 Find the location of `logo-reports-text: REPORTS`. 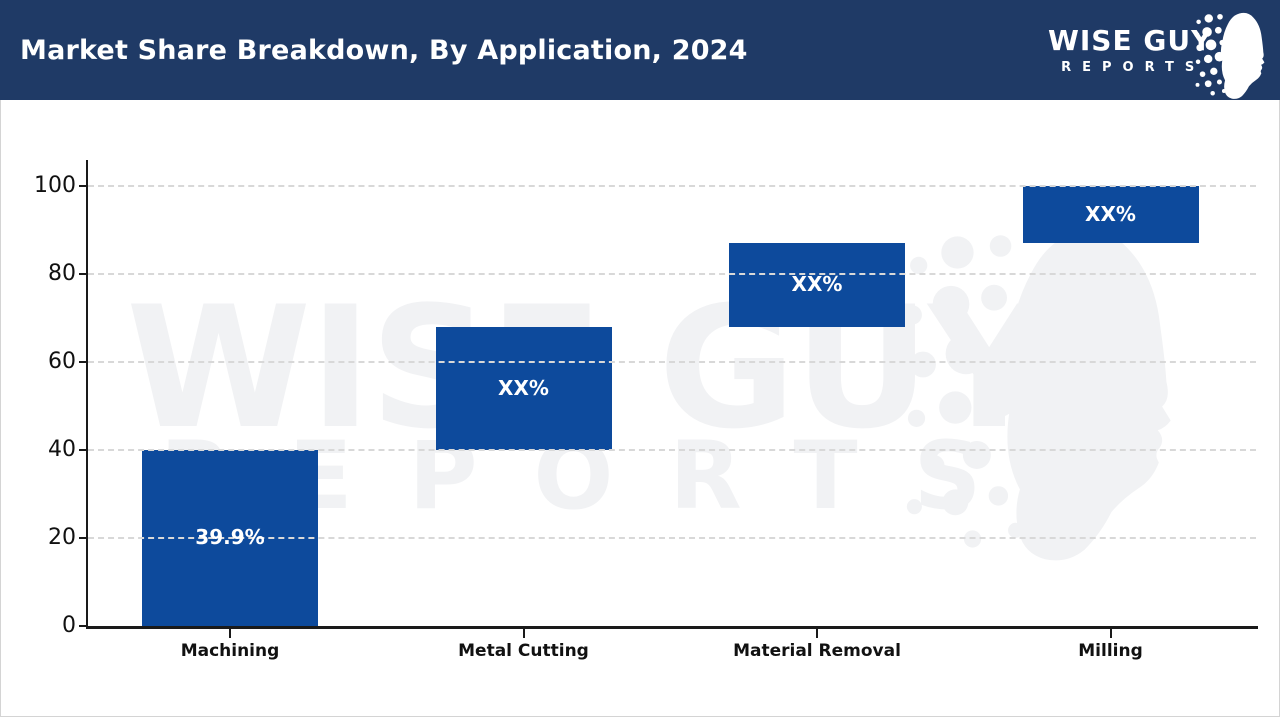

logo-reports-text: REPORTS is located at coordinates (1133, 67).